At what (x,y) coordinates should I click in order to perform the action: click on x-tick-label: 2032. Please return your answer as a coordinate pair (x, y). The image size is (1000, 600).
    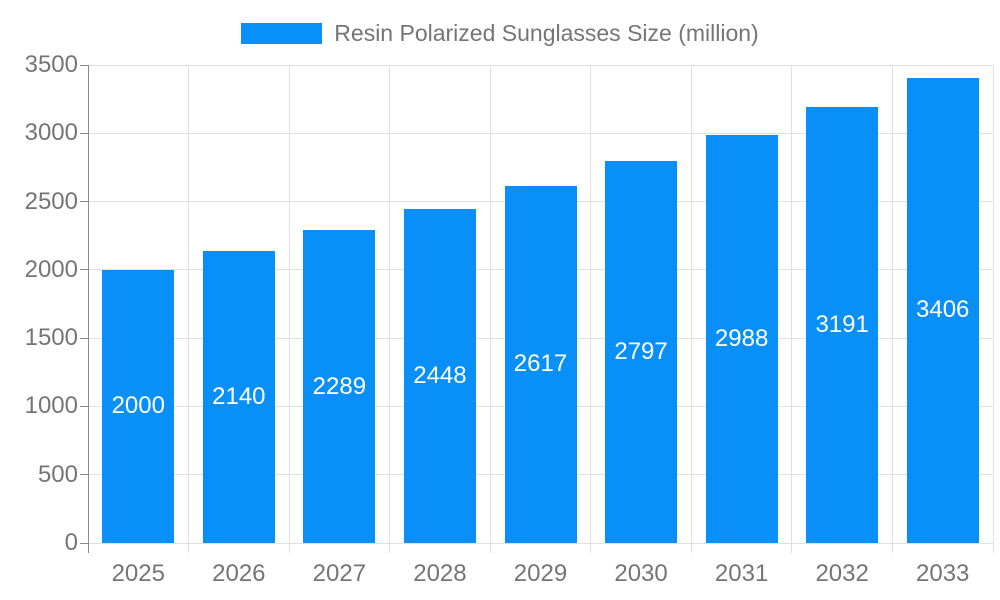
    Looking at the image, I should click on (842, 573).